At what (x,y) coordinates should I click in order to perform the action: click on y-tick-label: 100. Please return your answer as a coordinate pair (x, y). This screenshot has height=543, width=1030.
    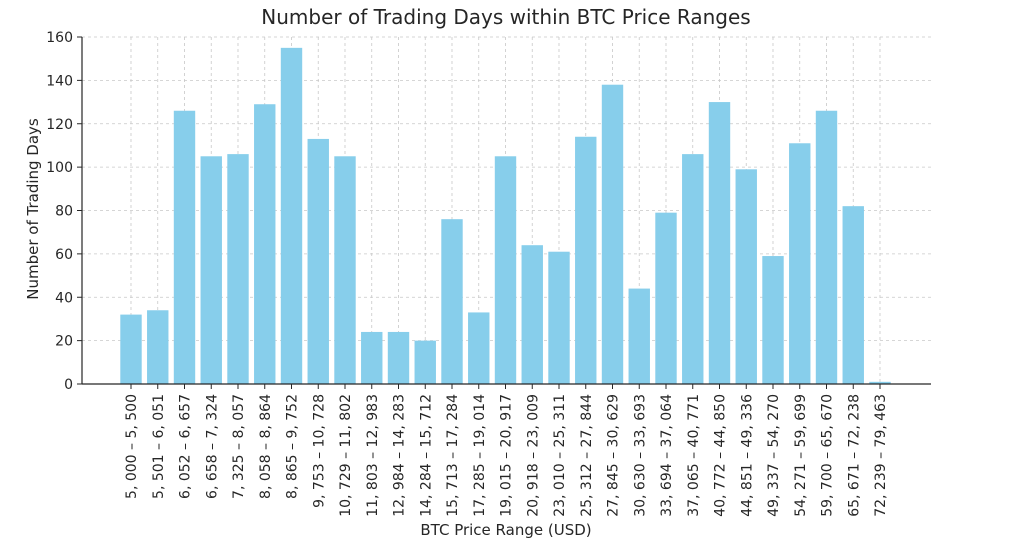
    Looking at the image, I should click on (59, 168).